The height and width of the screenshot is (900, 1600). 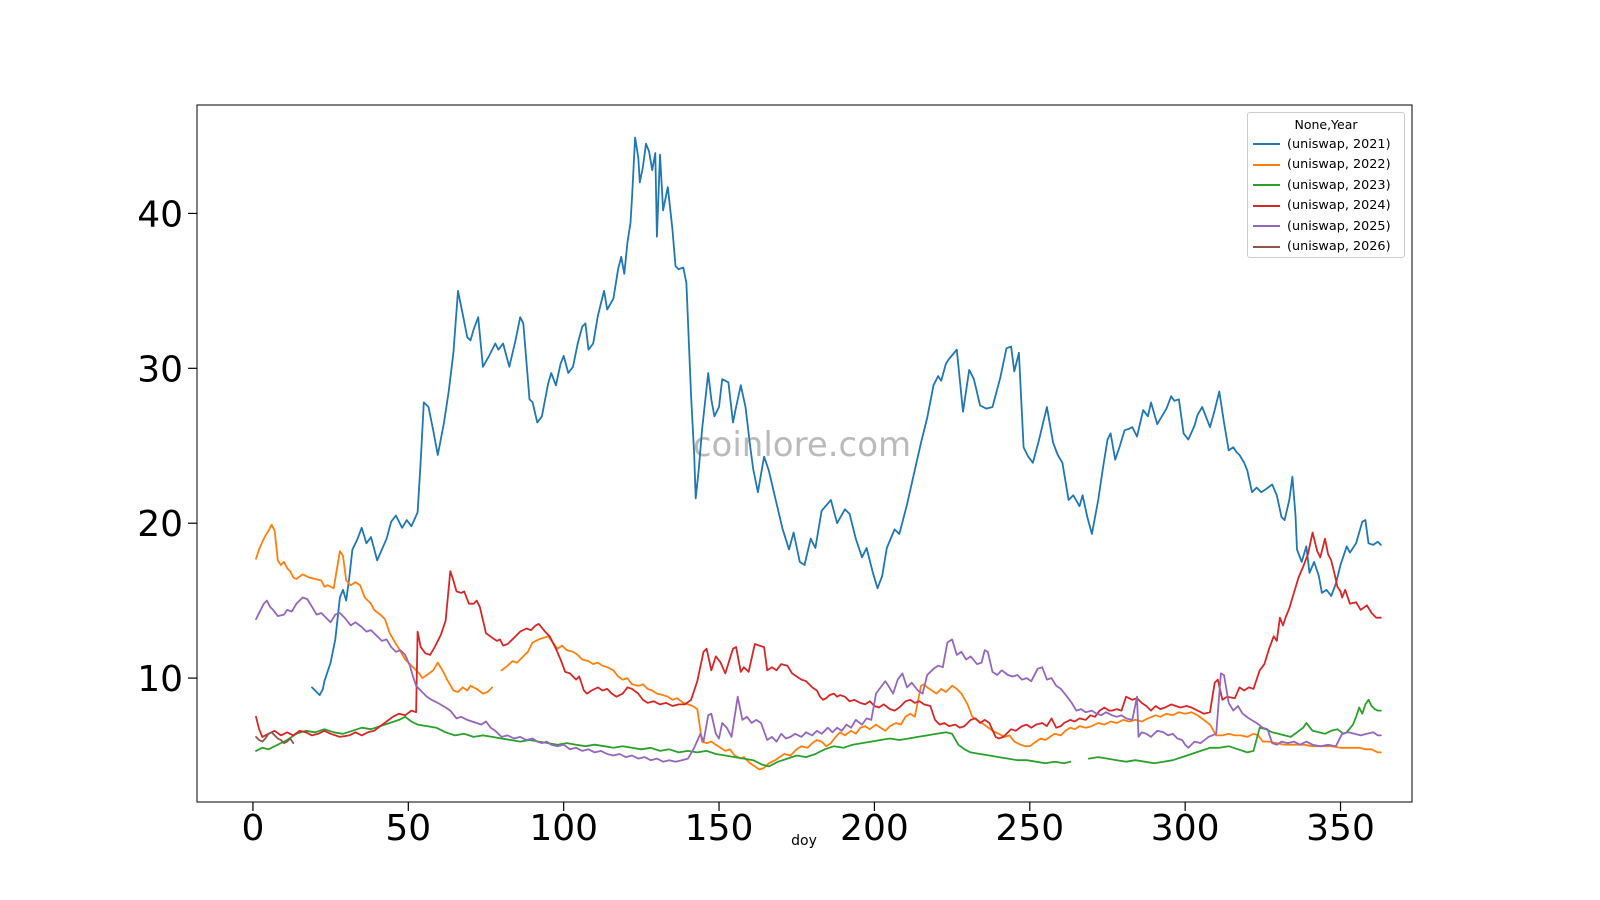 What do you see at coordinates (1339, 226) in the screenshot?
I see `legend-label: (uniswap, 2025)` at bounding box center [1339, 226].